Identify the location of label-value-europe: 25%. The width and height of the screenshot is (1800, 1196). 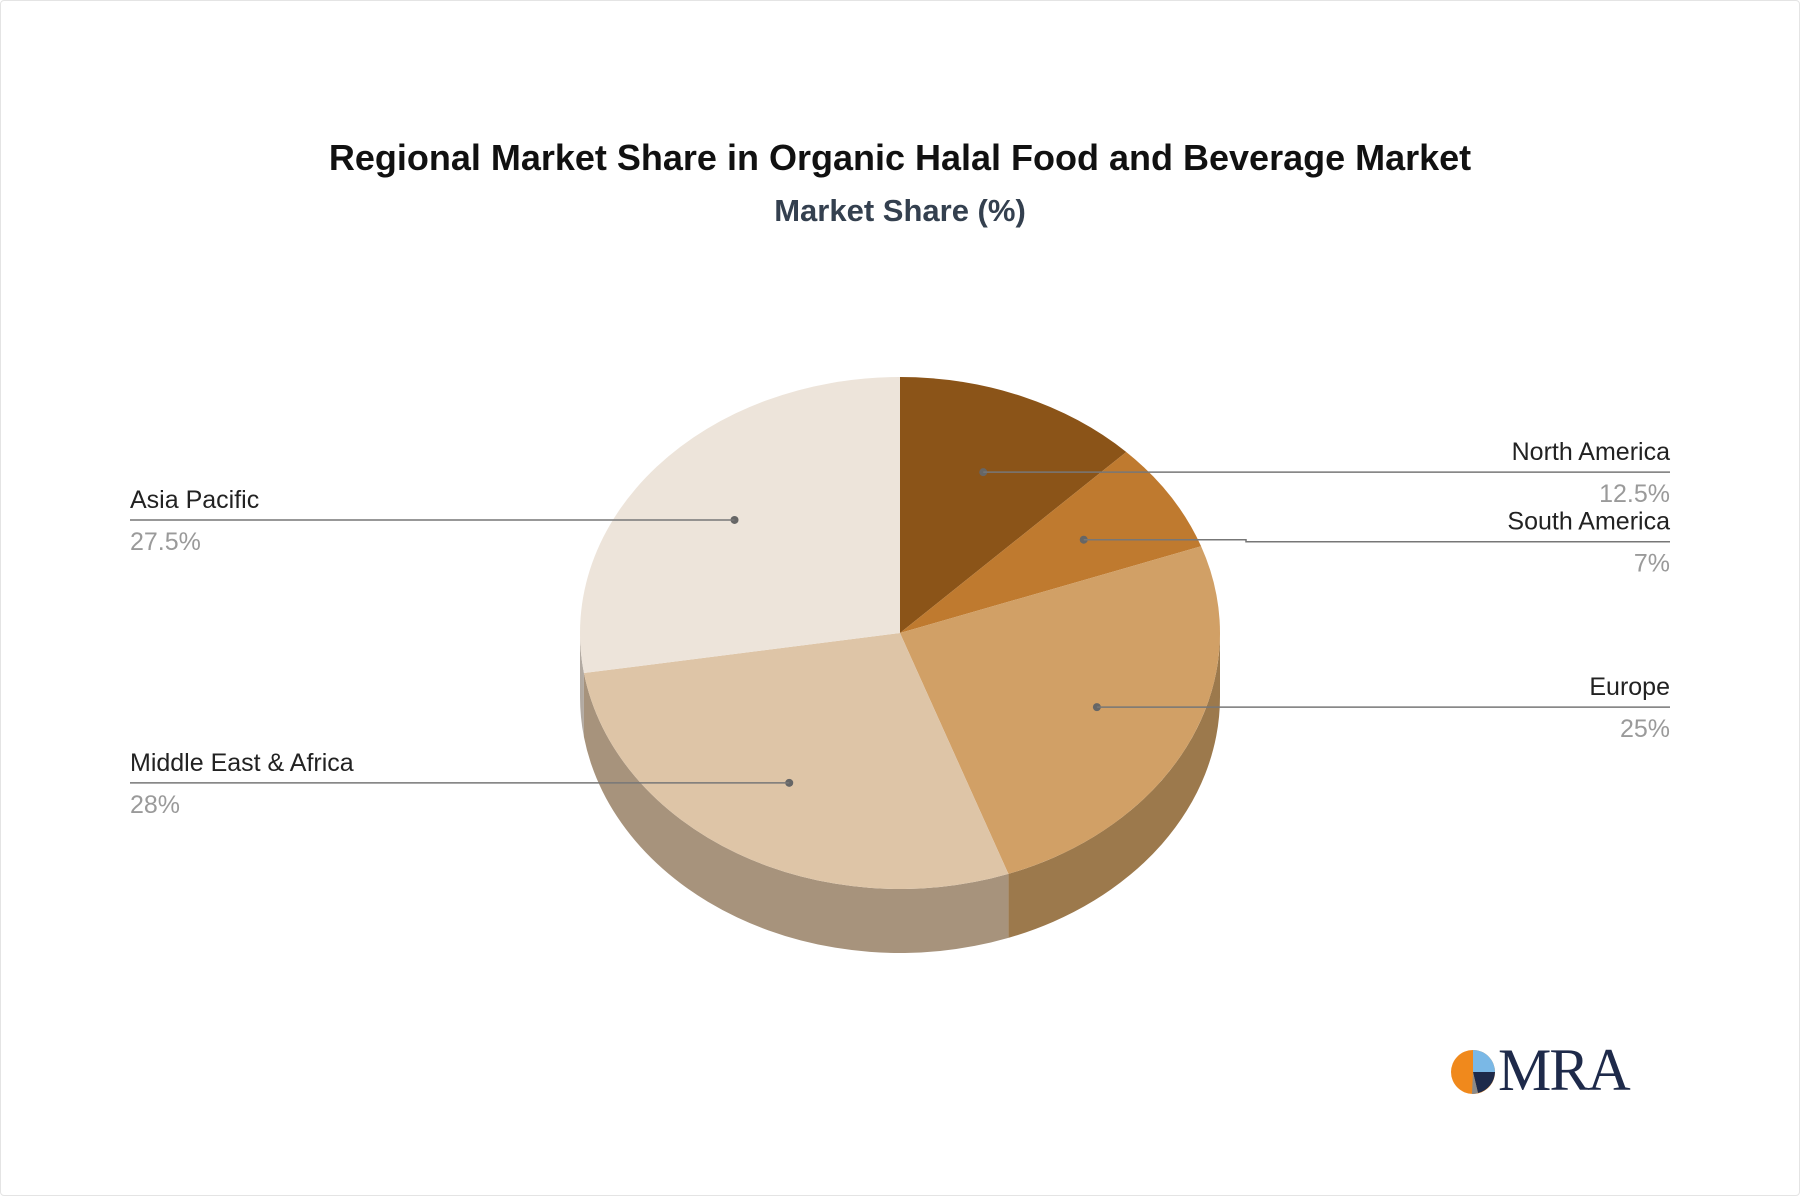
(1645, 729).